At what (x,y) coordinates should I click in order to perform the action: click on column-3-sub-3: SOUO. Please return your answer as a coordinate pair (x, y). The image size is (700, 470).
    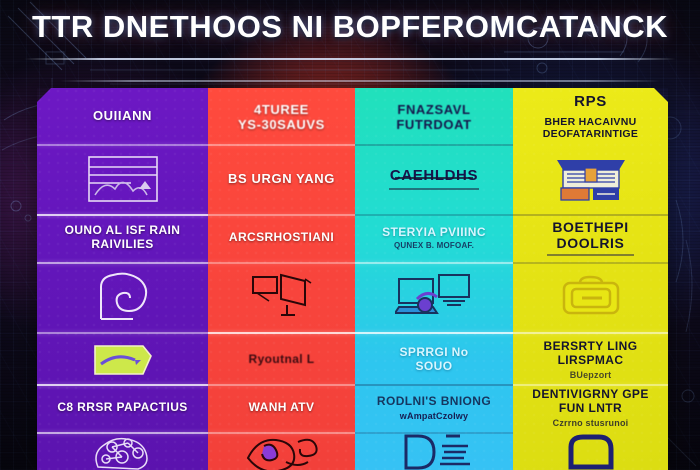
    Looking at the image, I should click on (434, 366).